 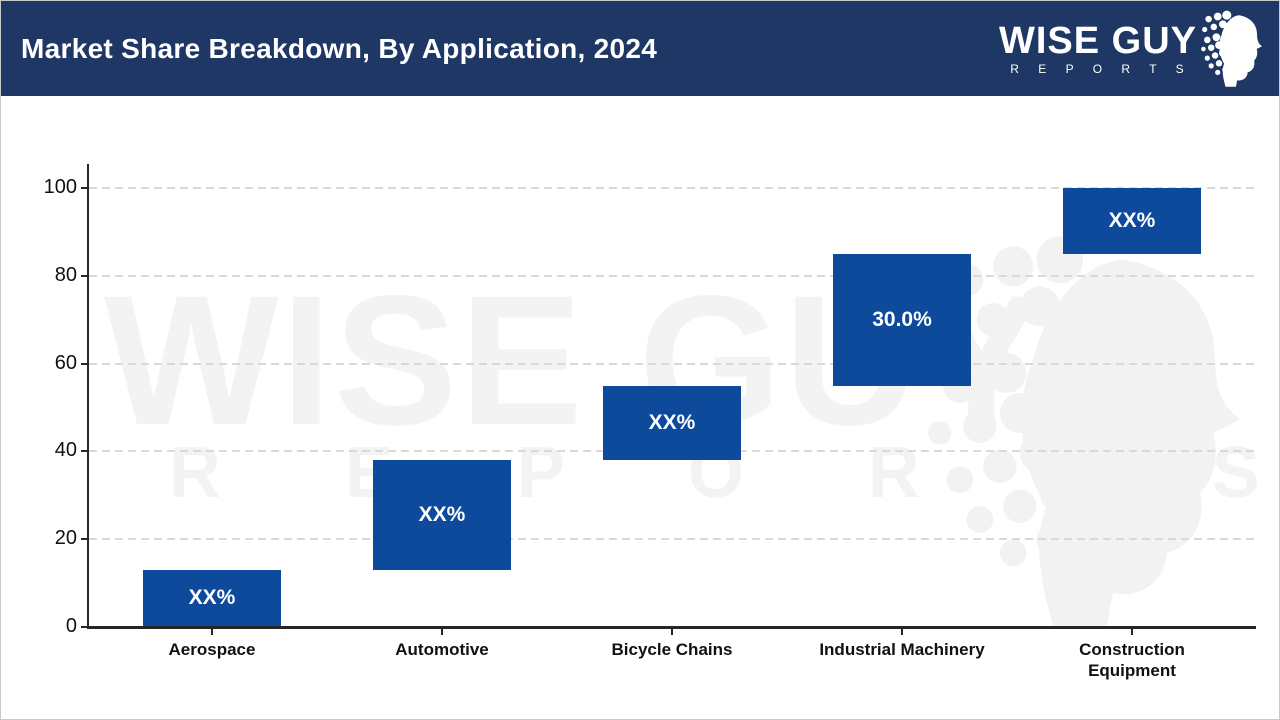 I want to click on x-axis, so click(x=671, y=627).